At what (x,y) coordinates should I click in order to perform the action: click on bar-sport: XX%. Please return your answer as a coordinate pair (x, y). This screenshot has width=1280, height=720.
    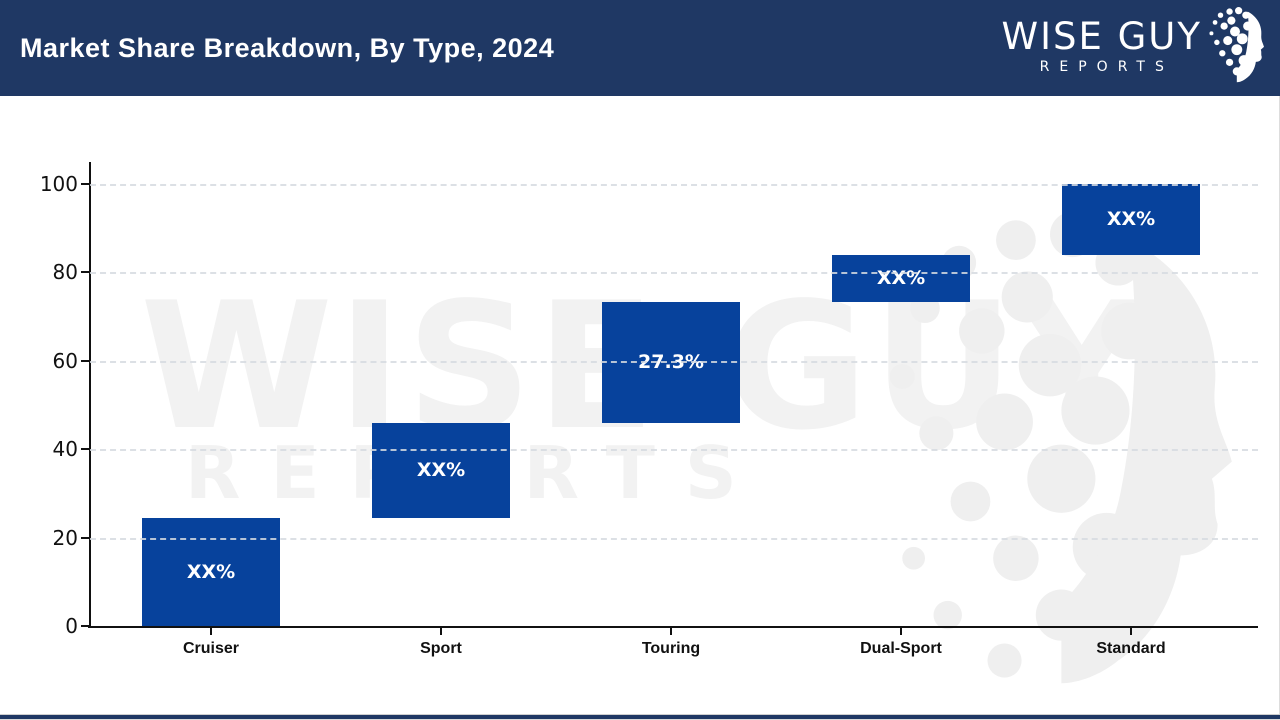
    Looking at the image, I should click on (441, 470).